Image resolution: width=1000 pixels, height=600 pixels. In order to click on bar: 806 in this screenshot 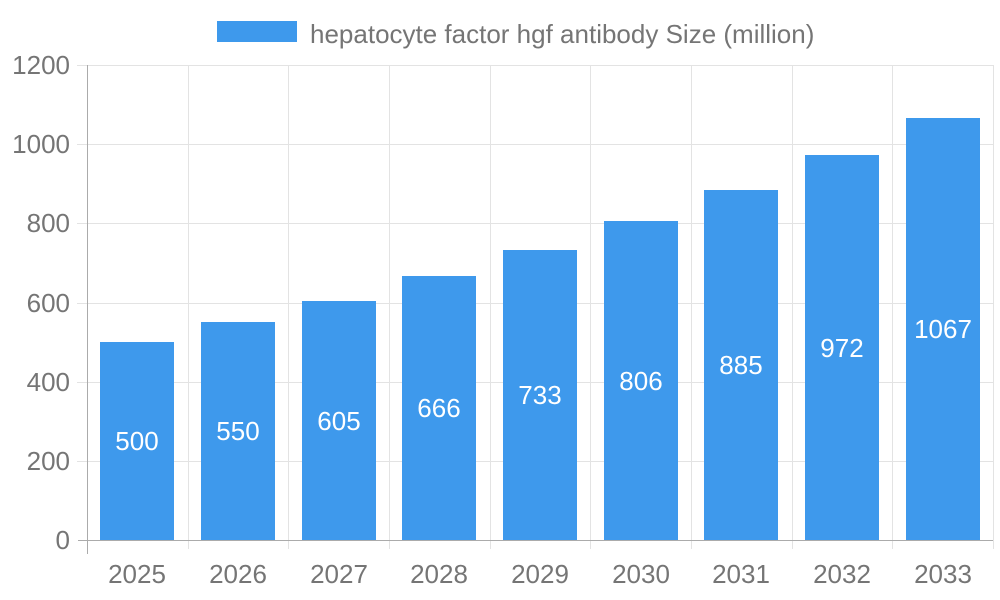, I will do `click(641, 380)`.